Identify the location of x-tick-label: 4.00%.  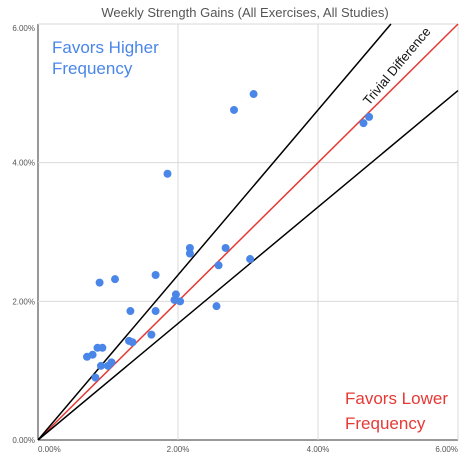
(318, 449).